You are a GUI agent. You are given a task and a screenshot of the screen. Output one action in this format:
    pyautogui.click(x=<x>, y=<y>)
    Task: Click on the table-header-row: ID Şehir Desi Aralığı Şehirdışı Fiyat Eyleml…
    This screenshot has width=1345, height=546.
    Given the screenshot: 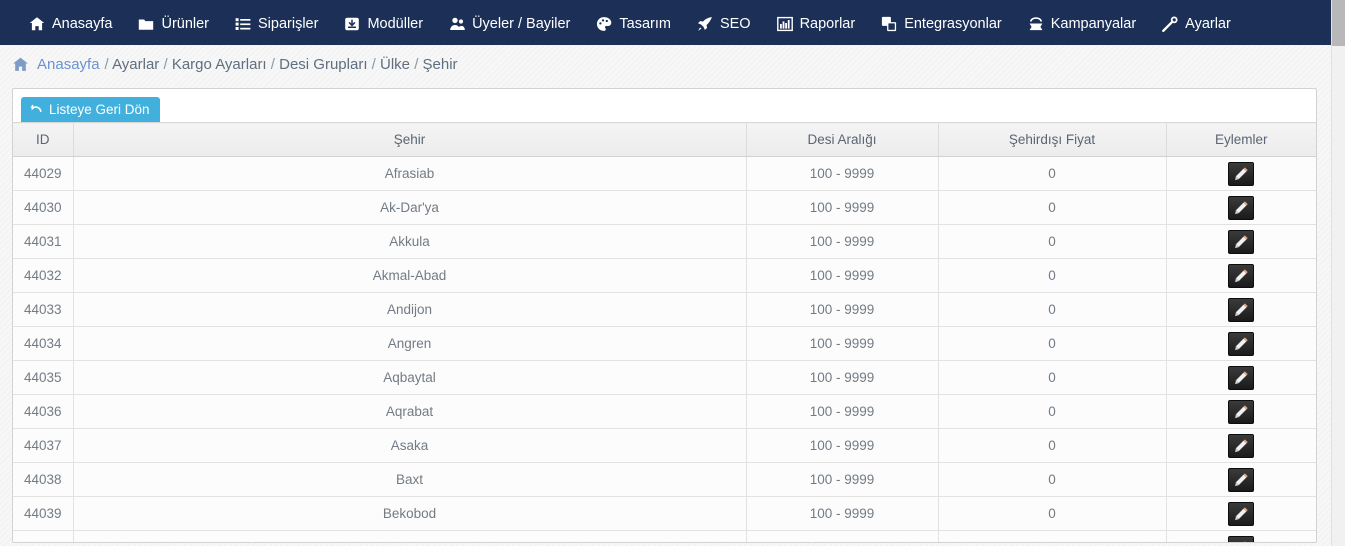 What is the action you would take?
    pyautogui.click(x=664, y=139)
    